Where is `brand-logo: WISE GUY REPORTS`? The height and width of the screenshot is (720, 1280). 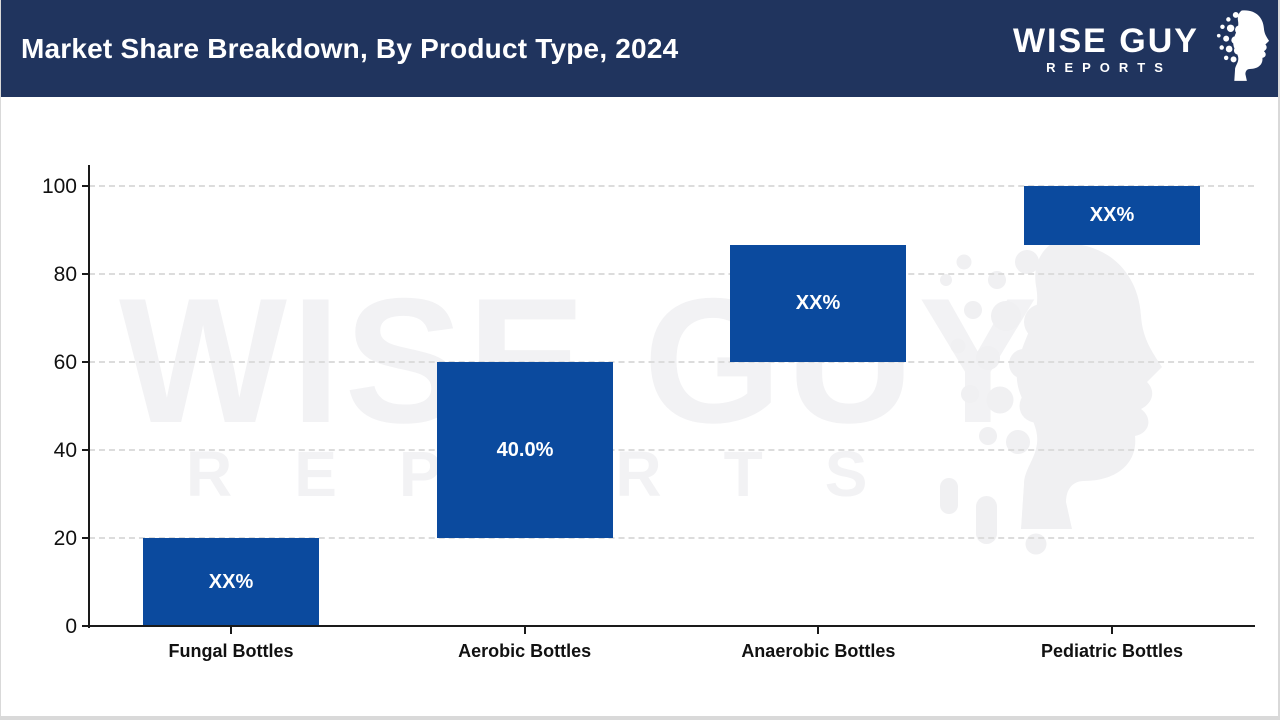 brand-logo: WISE GUY REPORTS is located at coordinates (1144, 48).